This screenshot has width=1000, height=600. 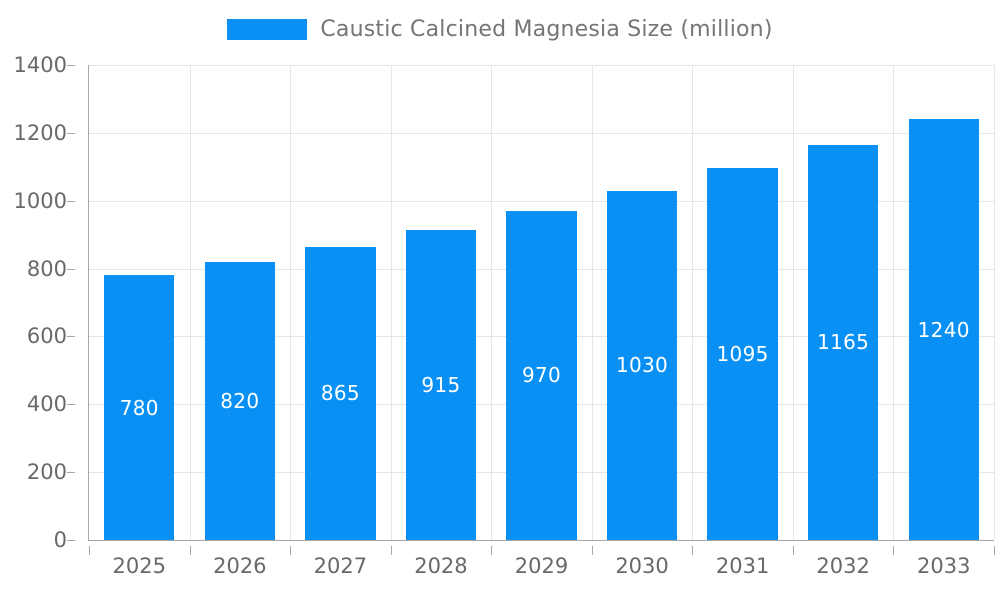 I want to click on x-tick-label: 2030, so click(x=642, y=566).